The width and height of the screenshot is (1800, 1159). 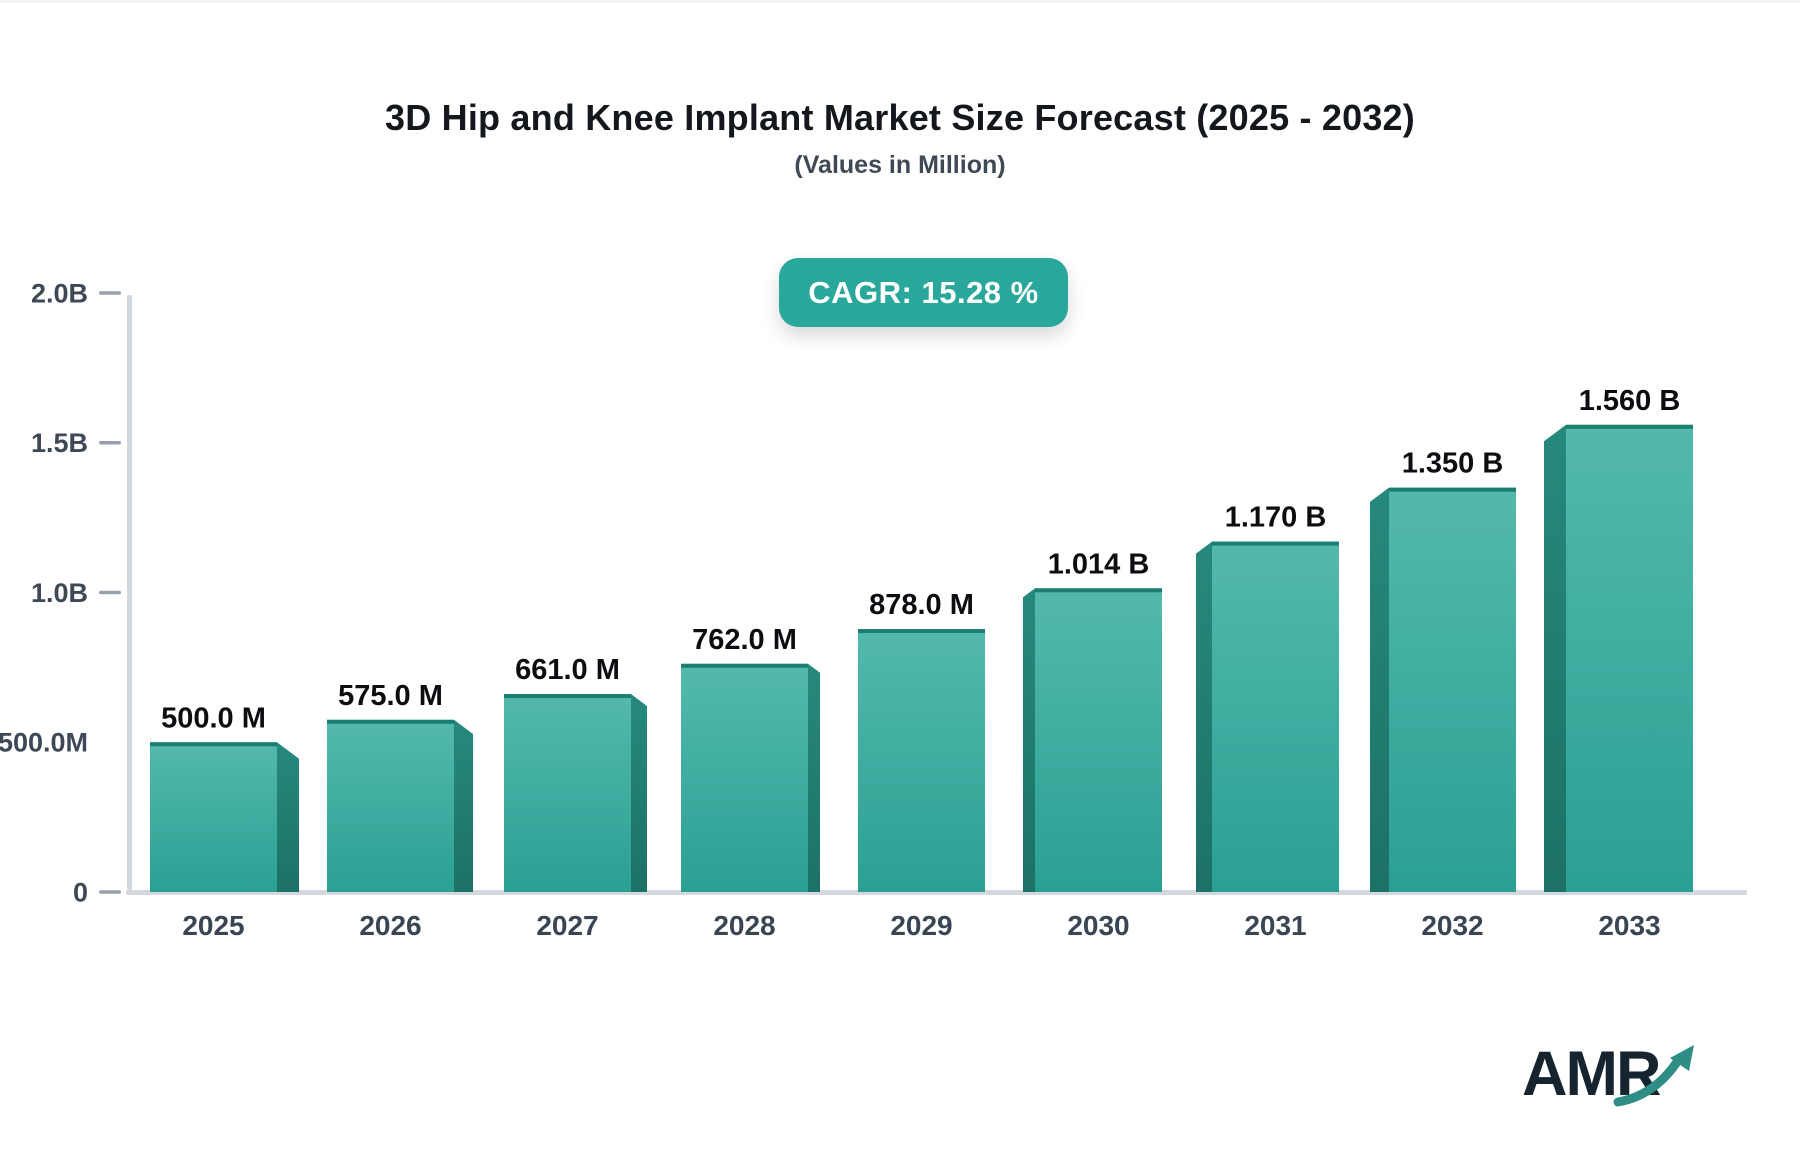 What do you see at coordinates (744, 925) in the screenshot?
I see `x-axis-label-2028: 2028` at bounding box center [744, 925].